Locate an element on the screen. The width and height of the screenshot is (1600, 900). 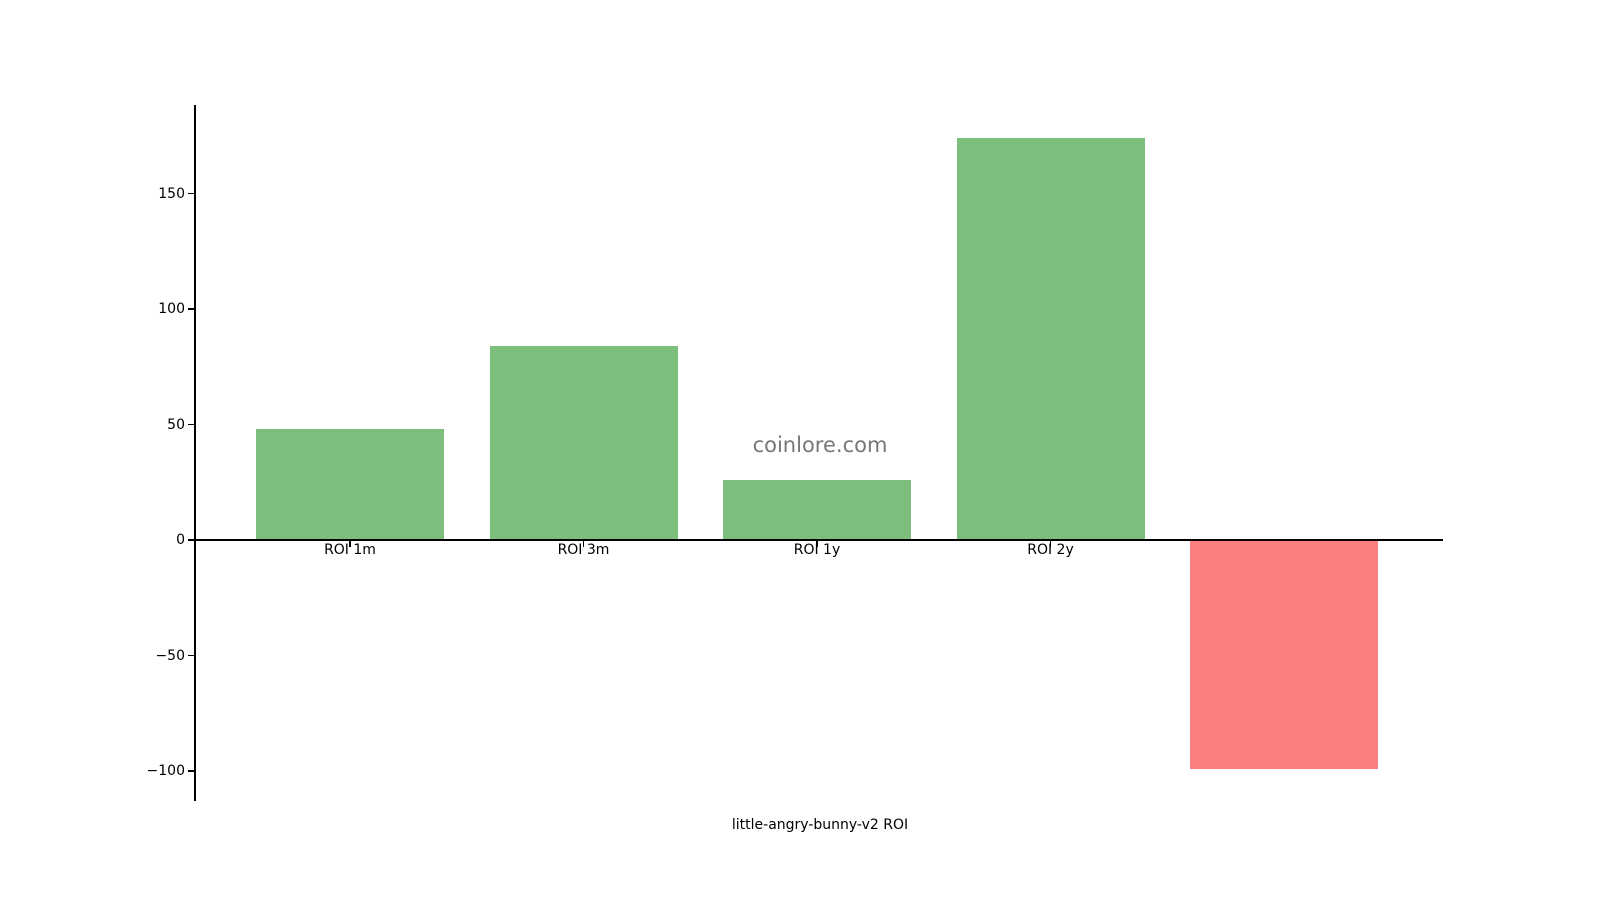
bar-roi-3m is located at coordinates (583, 442).